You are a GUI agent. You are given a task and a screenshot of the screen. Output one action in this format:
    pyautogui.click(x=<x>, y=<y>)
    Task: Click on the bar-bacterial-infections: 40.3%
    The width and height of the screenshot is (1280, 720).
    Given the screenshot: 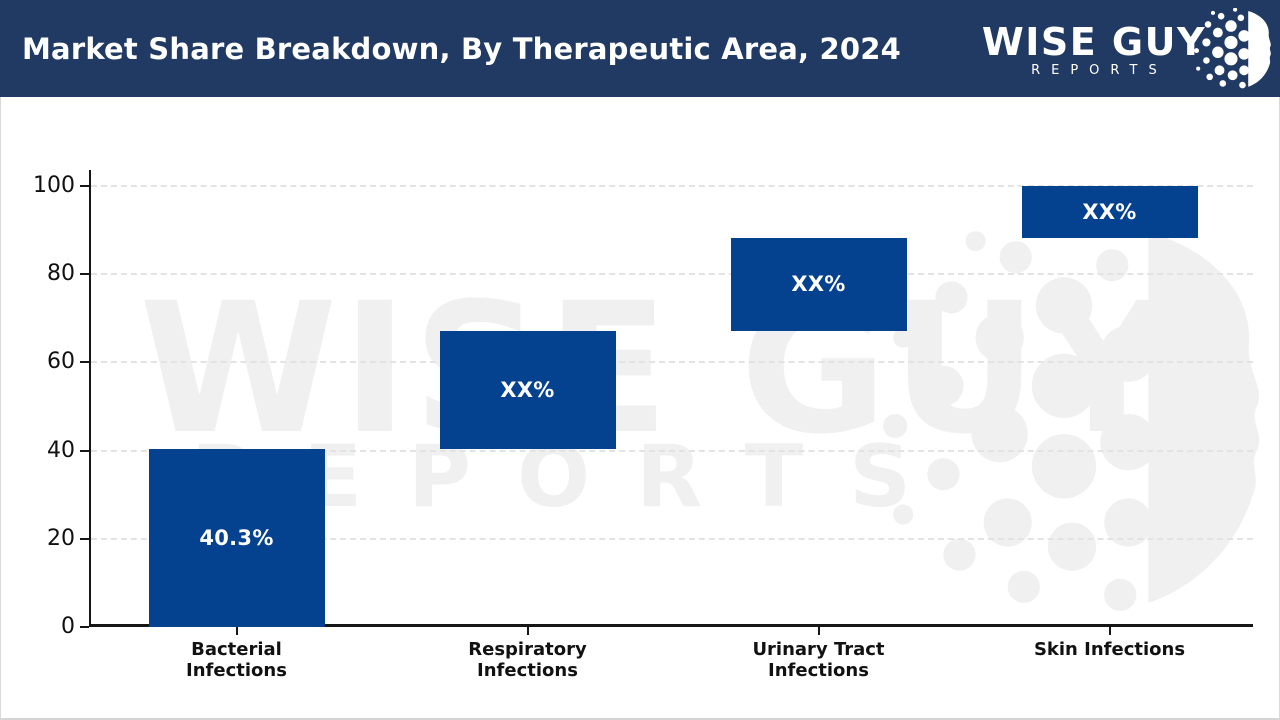 What is the action you would take?
    pyautogui.click(x=236, y=538)
    